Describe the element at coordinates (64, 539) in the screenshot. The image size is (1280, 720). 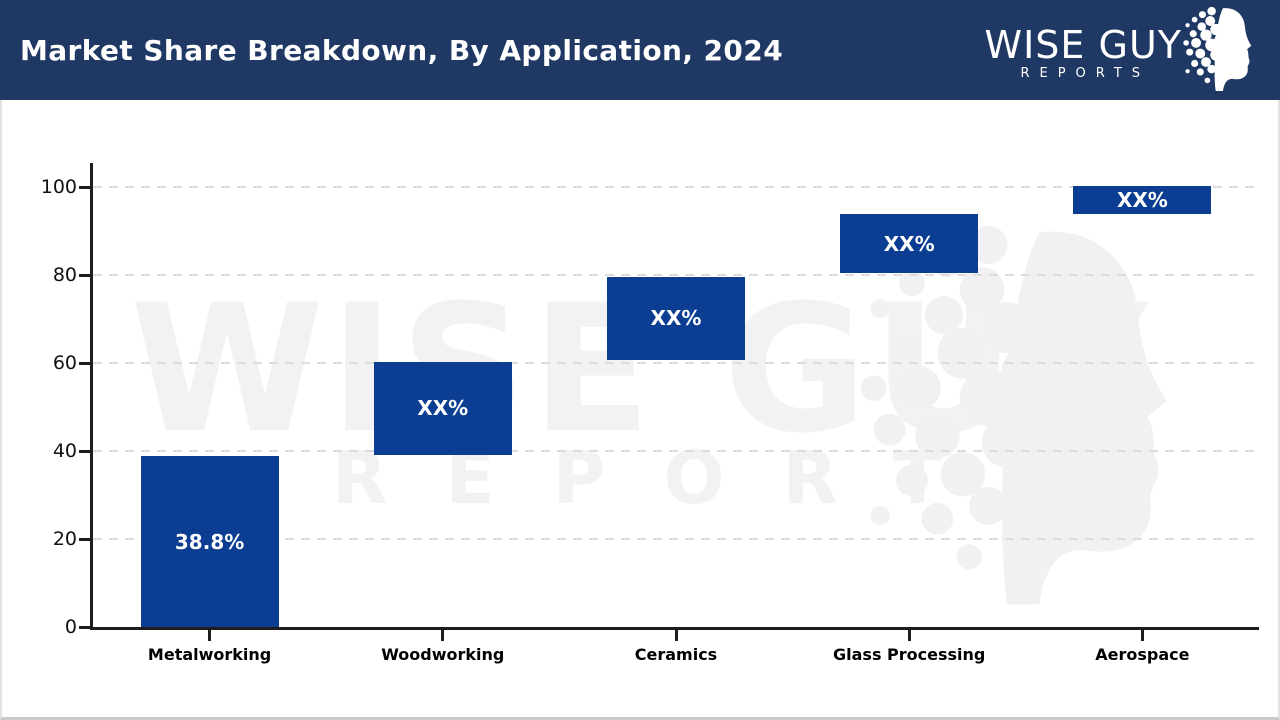
I see `y-axis-tick-label: 20` at that location.